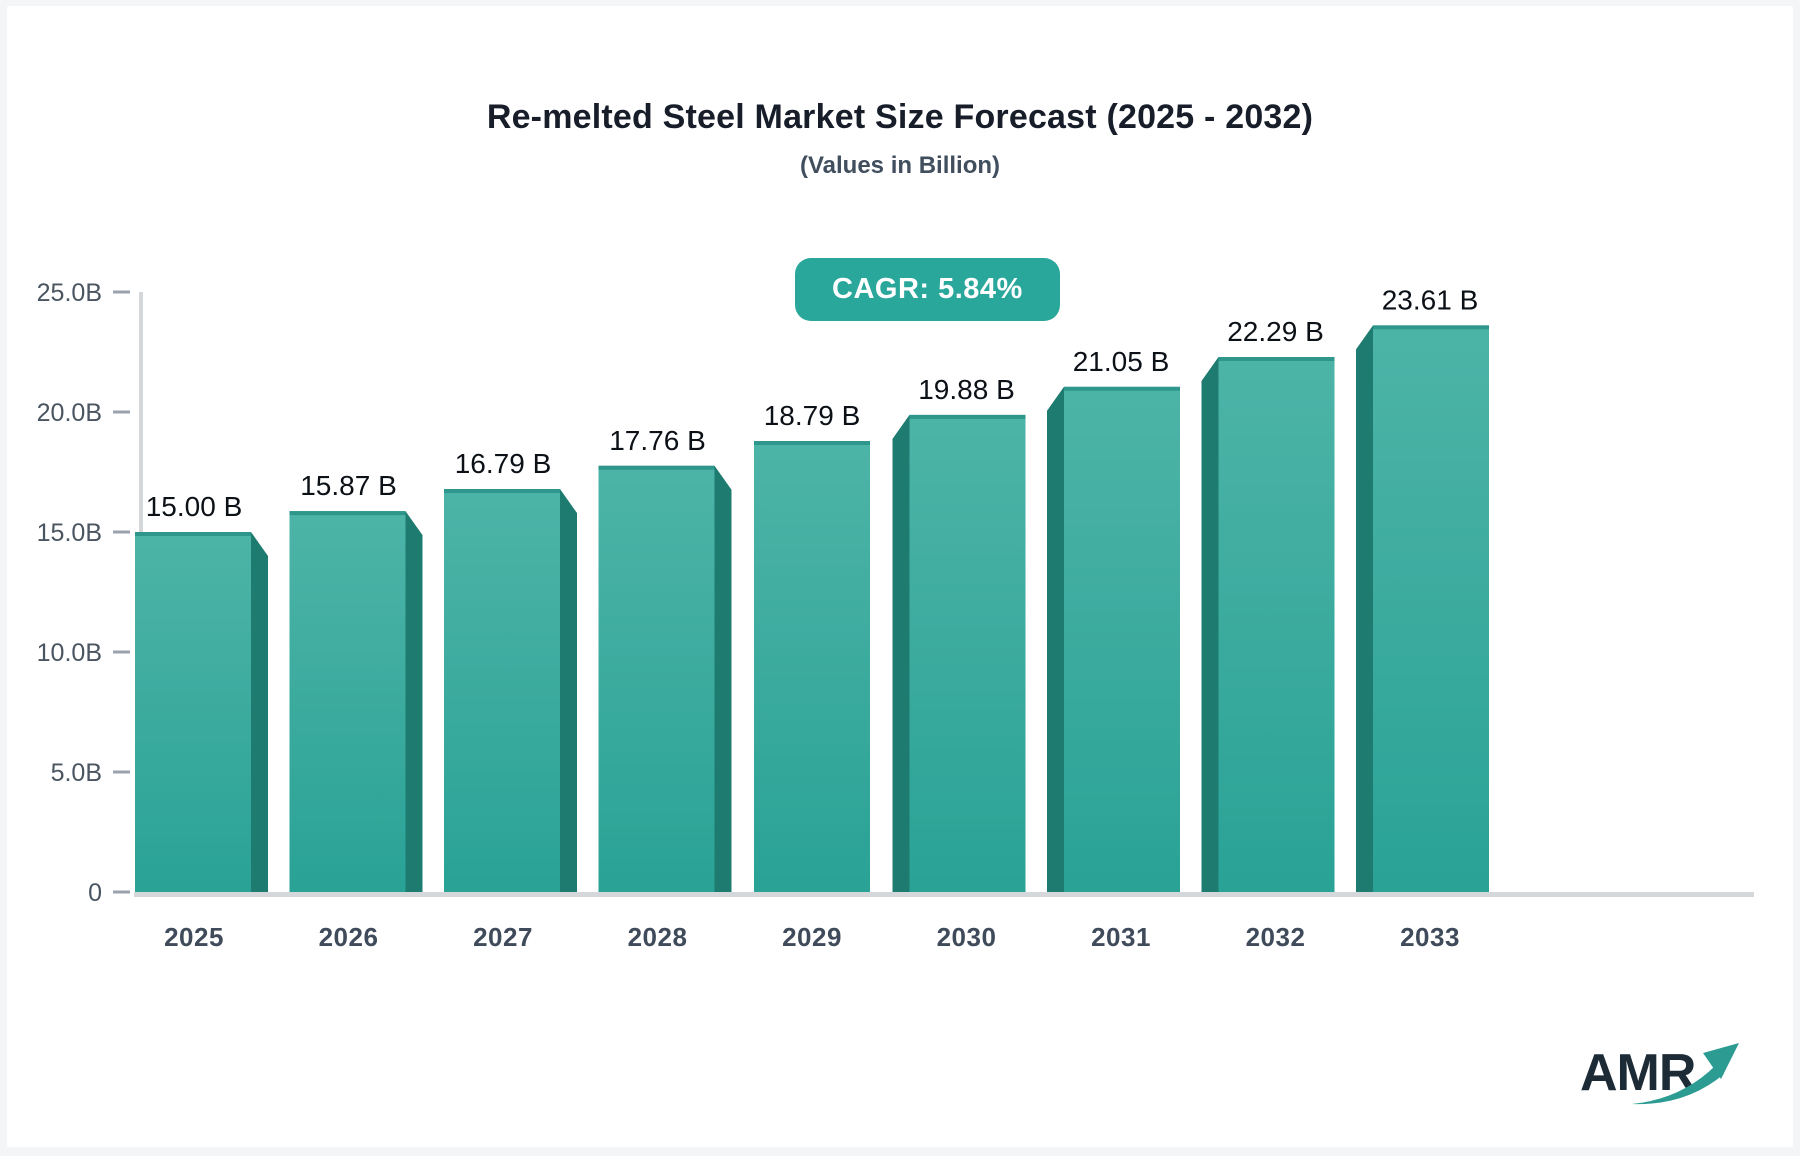 The image size is (1800, 1156). I want to click on bar-2031, so click(1113, 639).